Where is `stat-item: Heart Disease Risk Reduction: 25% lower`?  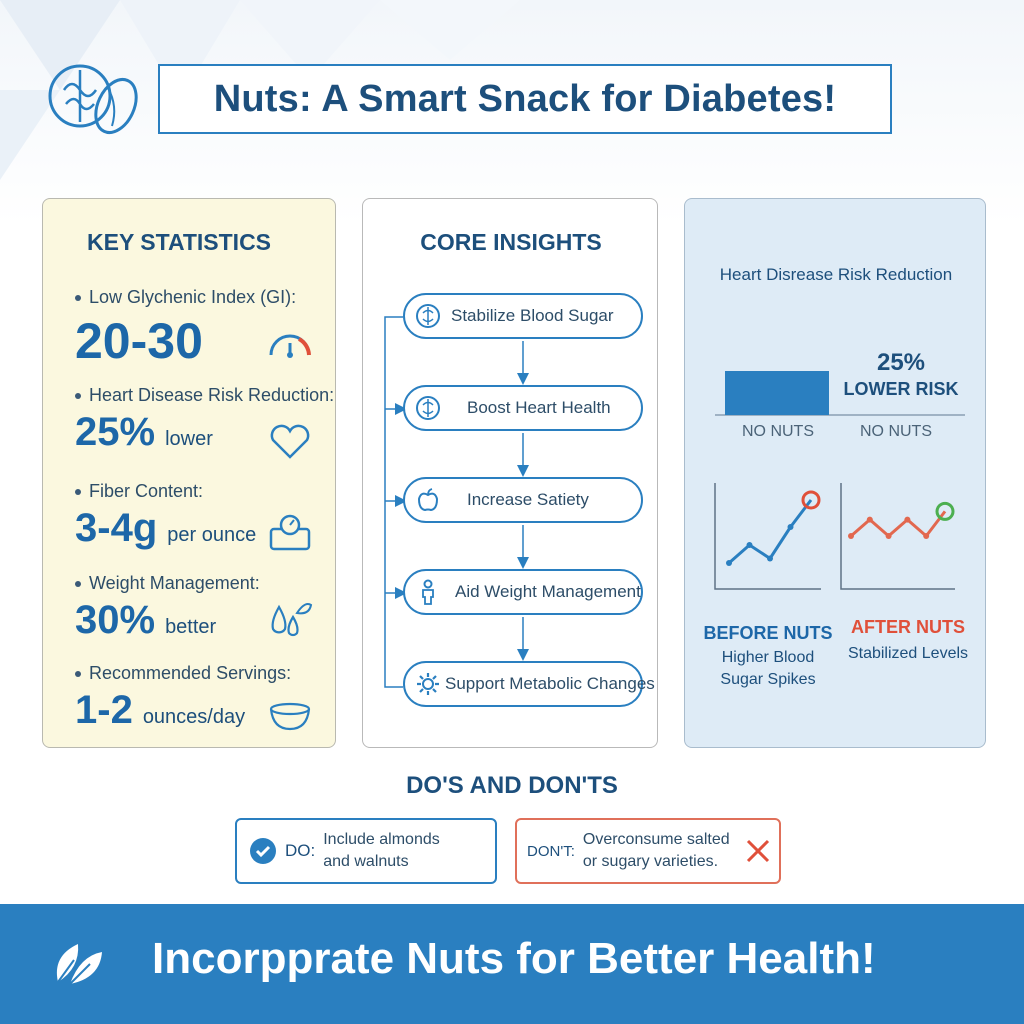 stat-item: Heart Disease Risk Reduction: 25% lower is located at coordinates (206, 420).